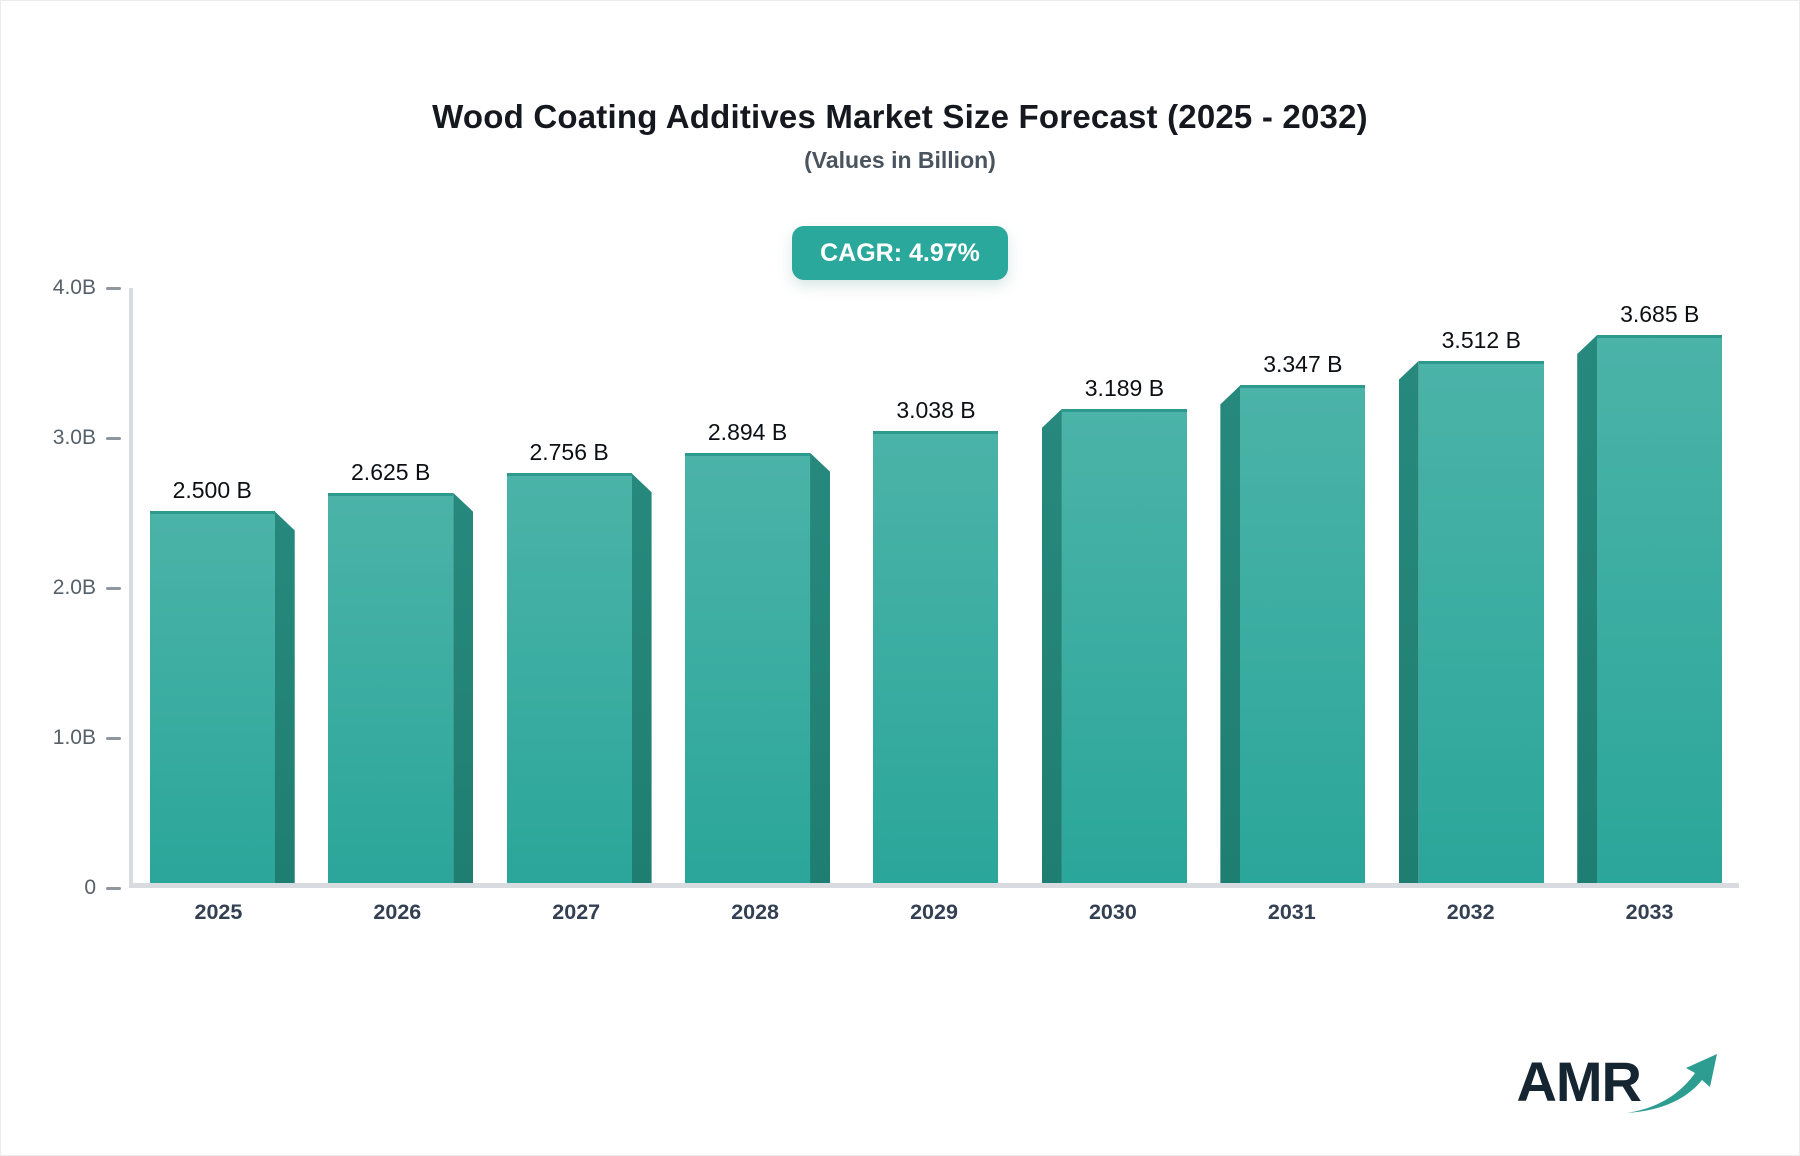 This screenshot has height=1156, width=1800. I want to click on bar-slot: 2.756 B, so click(579, 586).